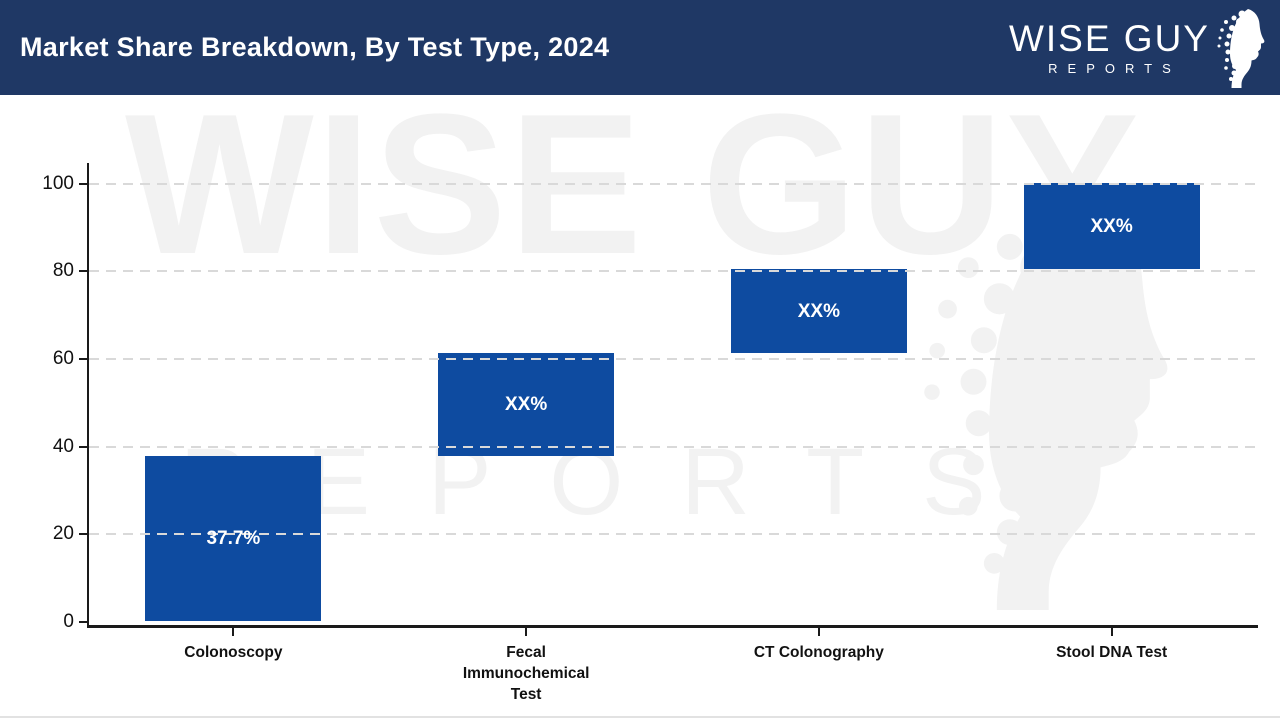 The width and height of the screenshot is (1280, 720). What do you see at coordinates (526, 673) in the screenshot?
I see `x-category-label-1: Fecal Immunochemical Test` at bounding box center [526, 673].